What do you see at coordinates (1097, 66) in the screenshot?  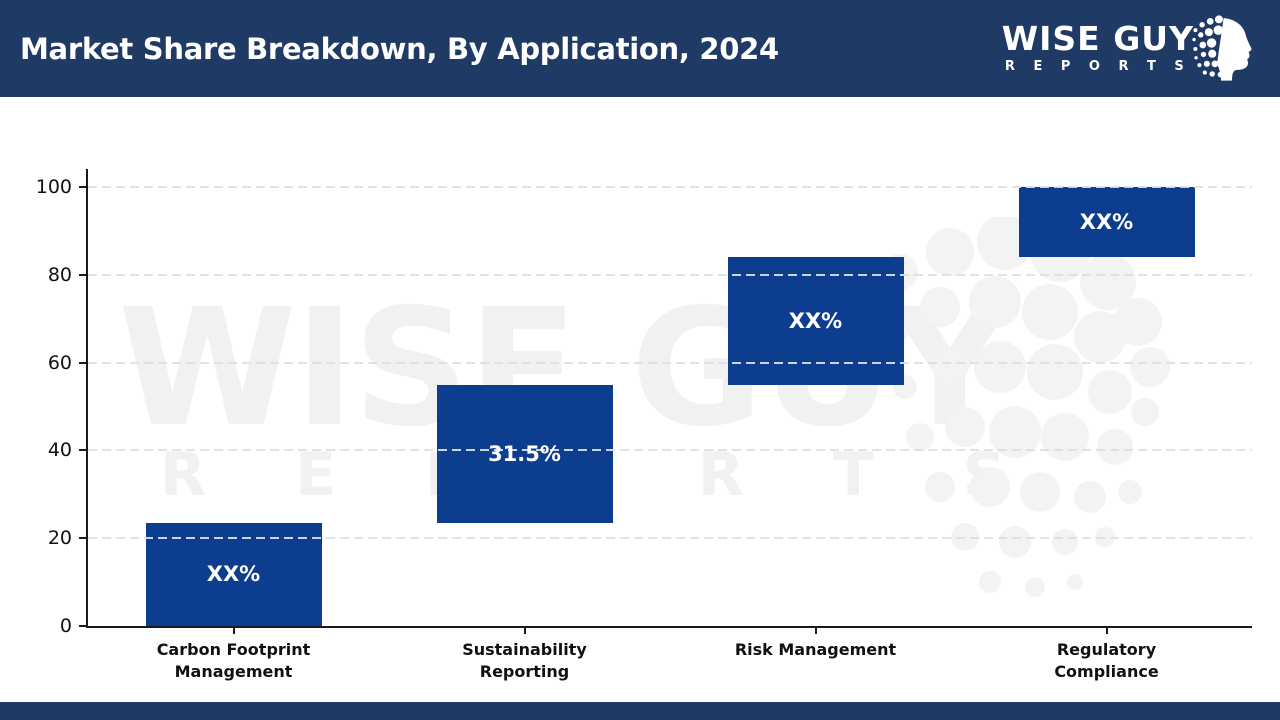 I see `logo-subtitle: R E P O R T S` at bounding box center [1097, 66].